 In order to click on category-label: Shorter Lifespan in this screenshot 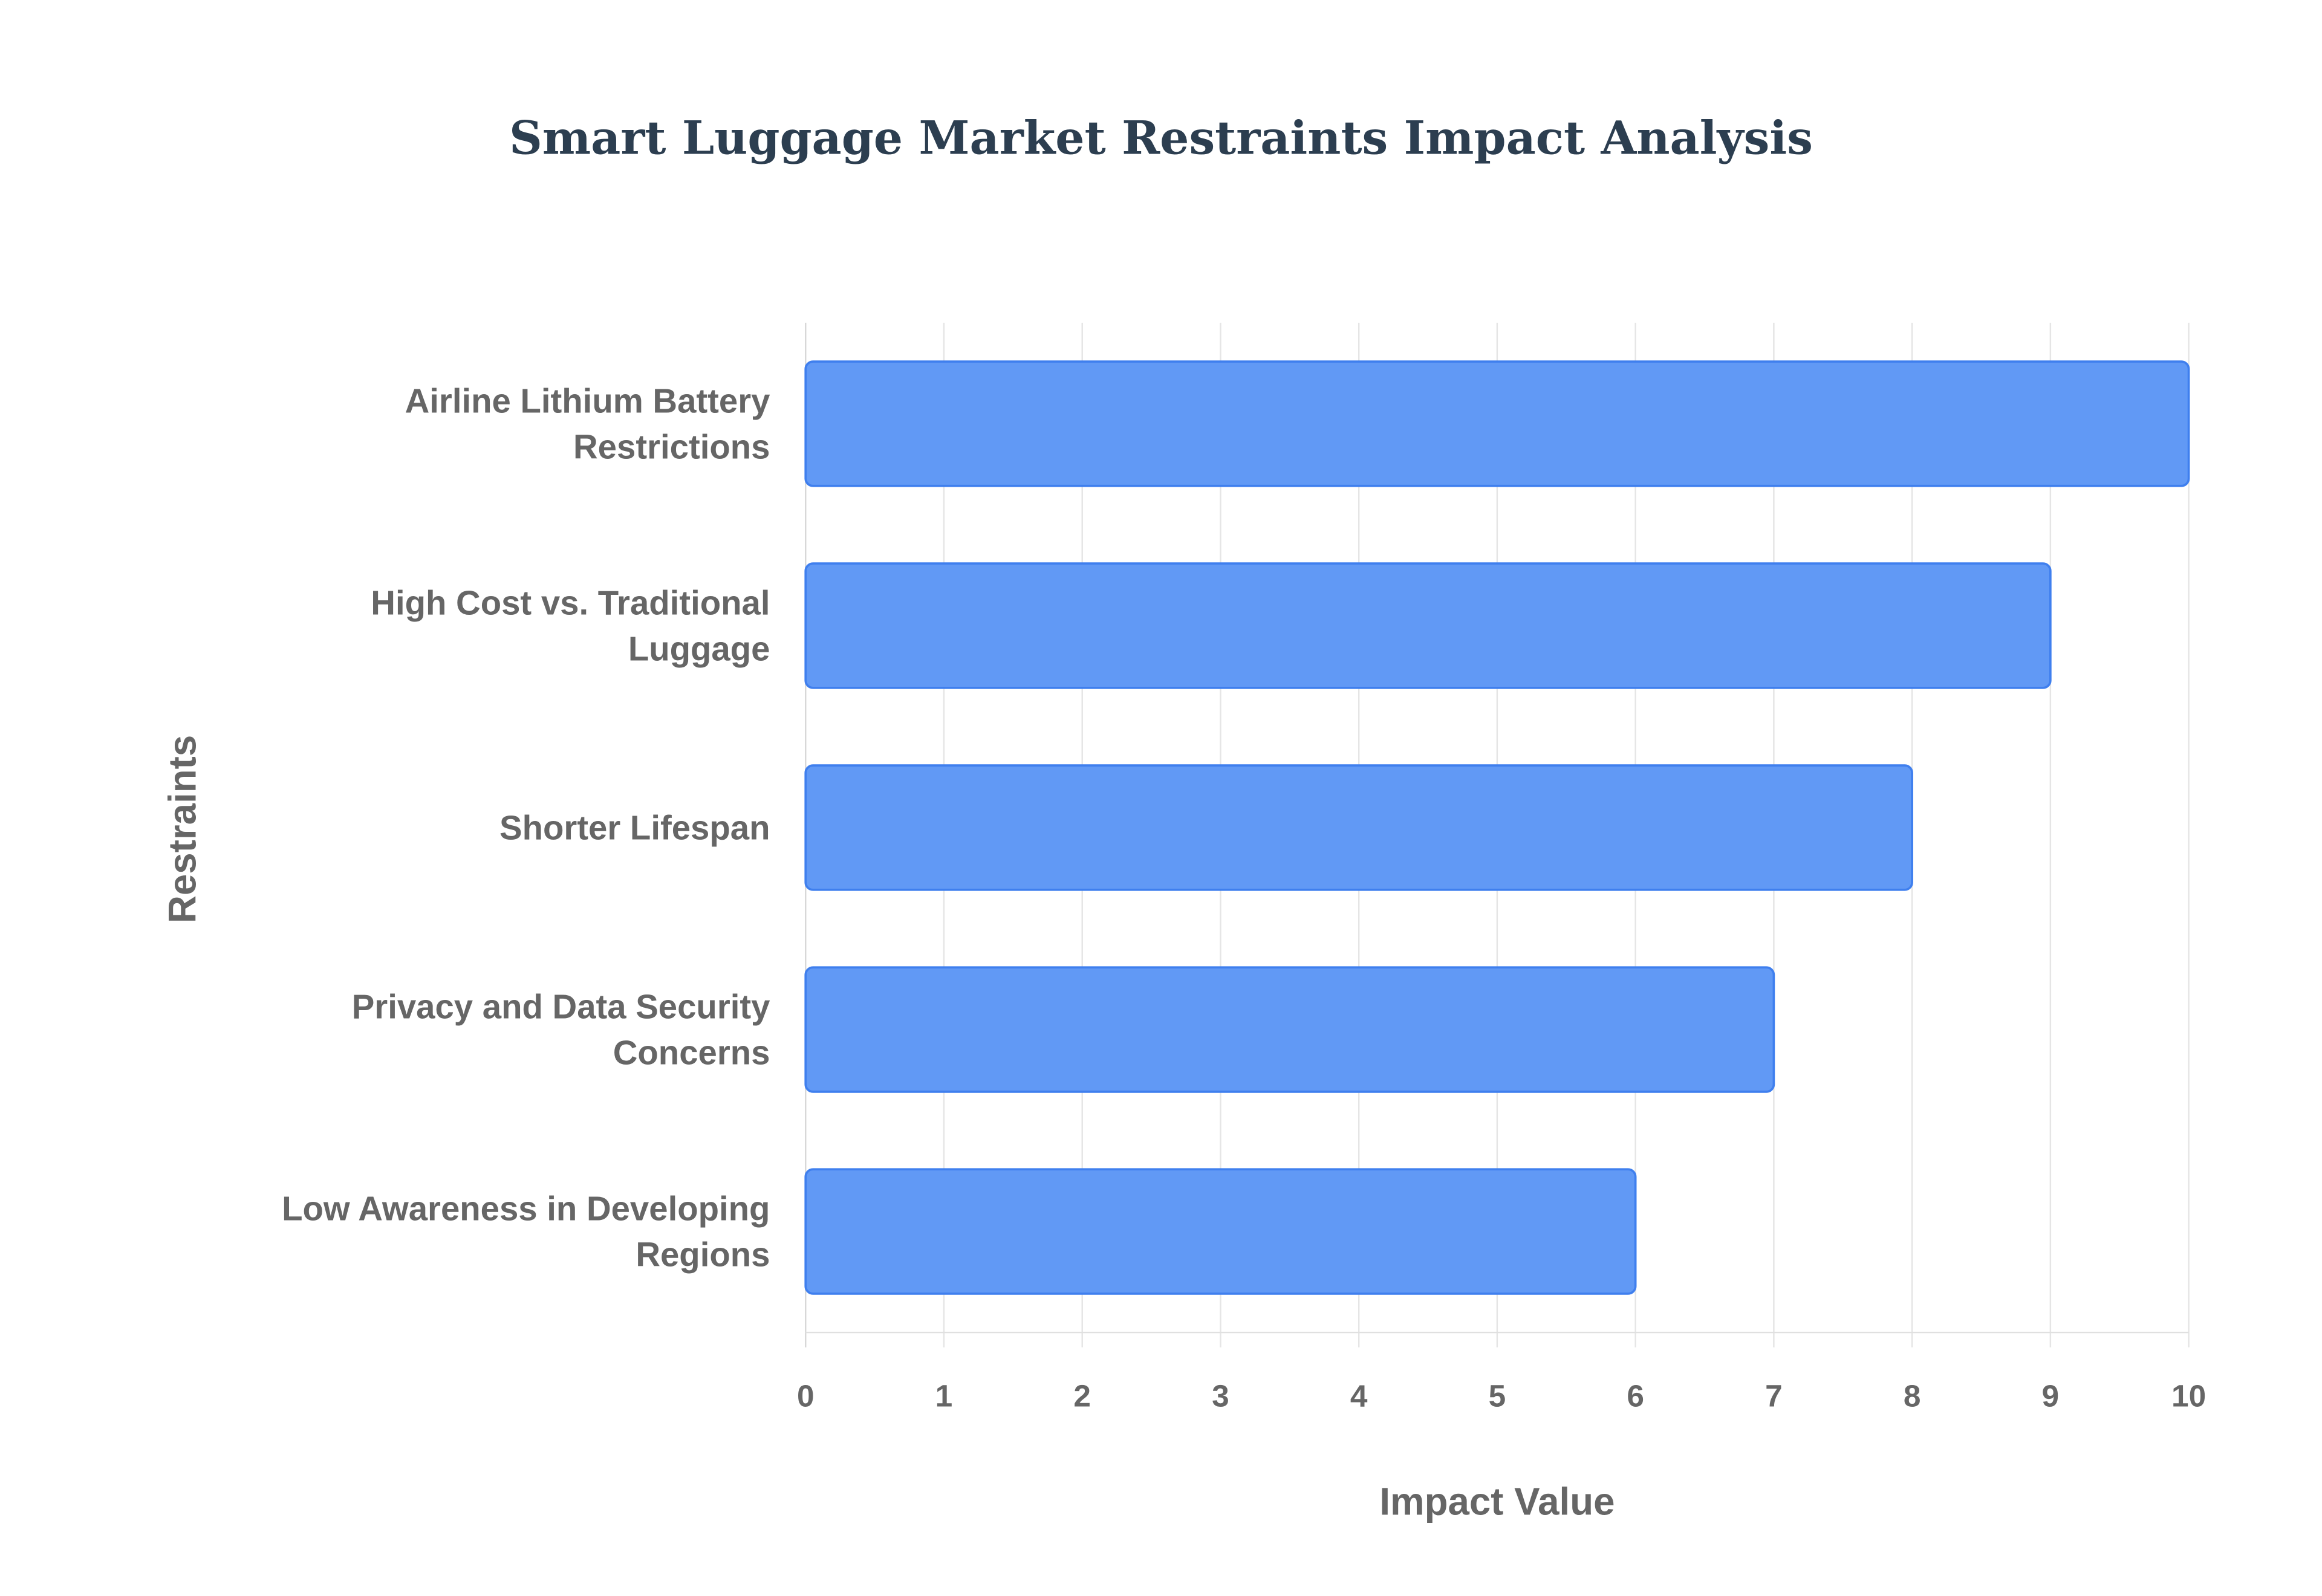, I will do `click(634, 828)`.